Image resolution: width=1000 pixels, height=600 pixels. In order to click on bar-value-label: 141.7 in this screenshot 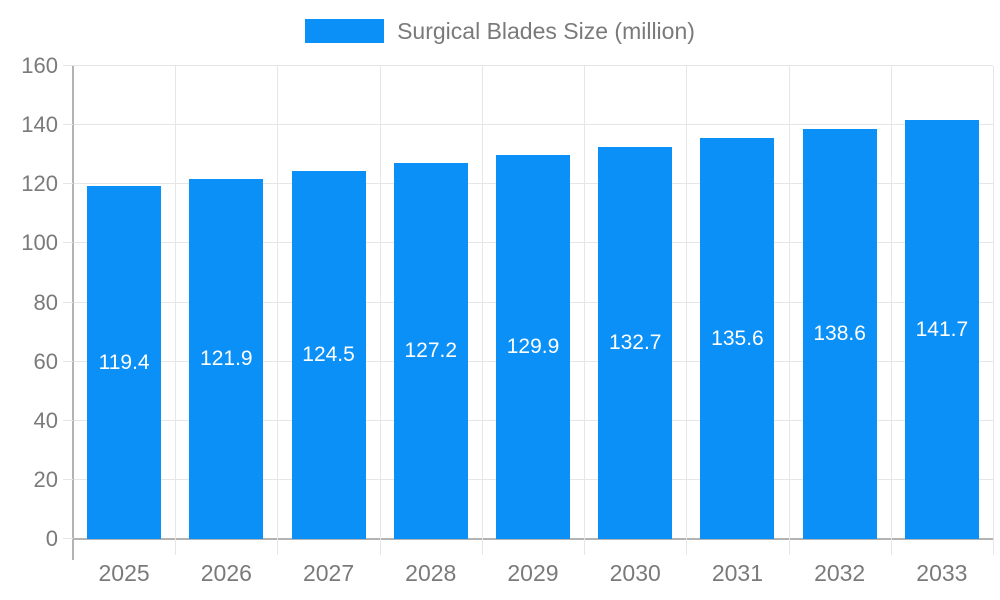, I will do `click(942, 329)`.